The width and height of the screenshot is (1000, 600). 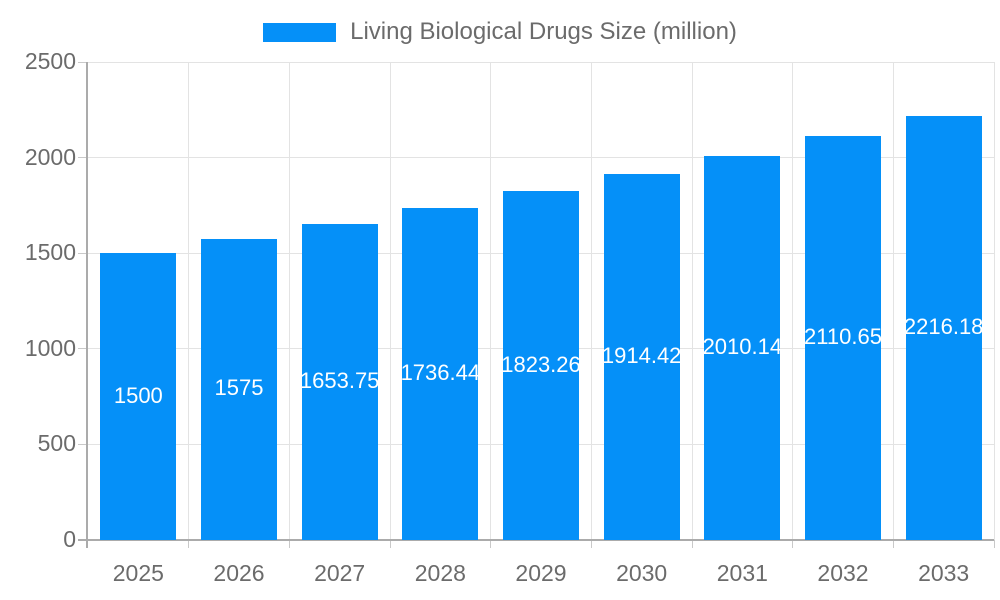 What do you see at coordinates (340, 573) in the screenshot?
I see `x-axis-label: 2027` at bounding box center [340, 573].